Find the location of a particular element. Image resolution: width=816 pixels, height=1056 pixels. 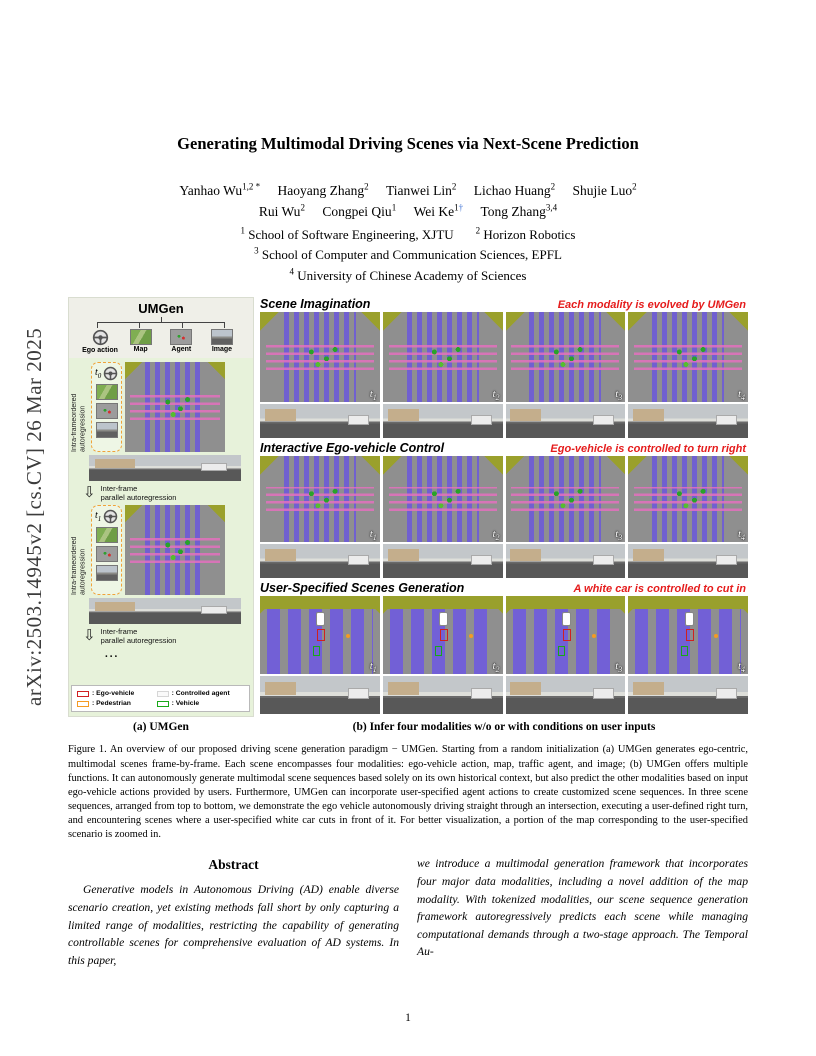

intra-frame-box: t0 is located at coordinates (107, 407).